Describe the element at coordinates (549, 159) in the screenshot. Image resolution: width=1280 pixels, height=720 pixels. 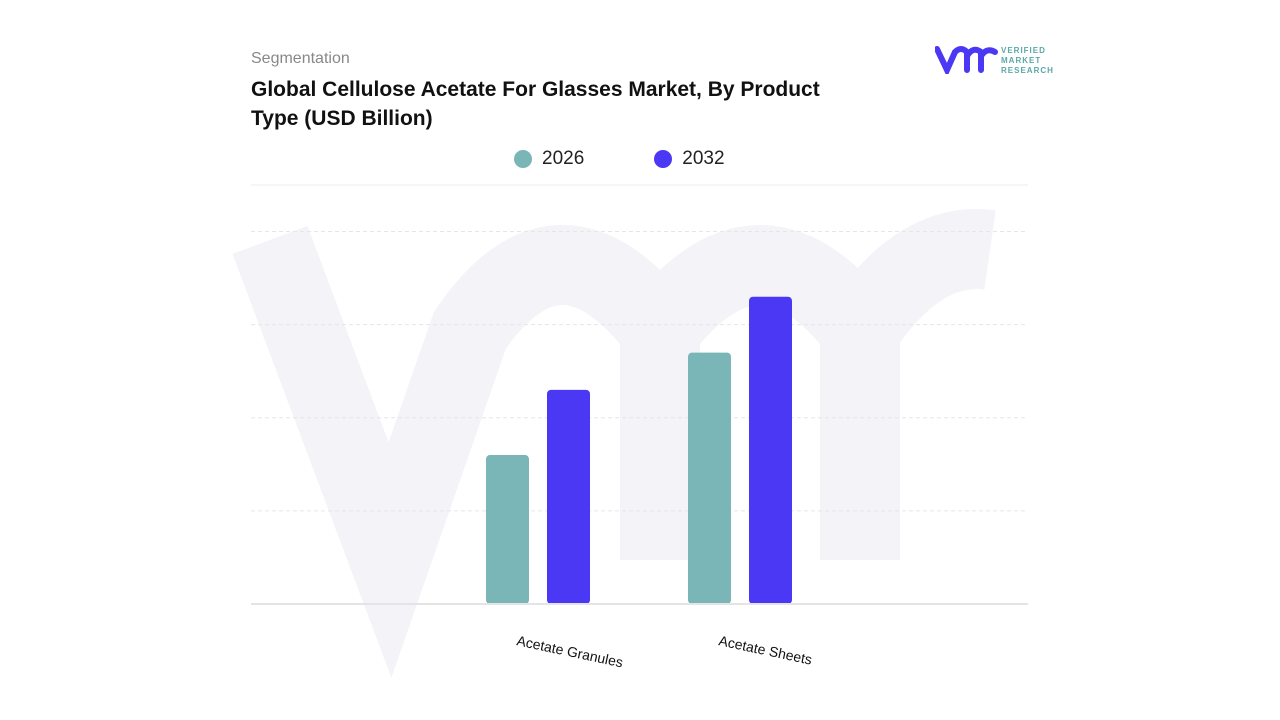
I see `legend-item-2026: 2026` at that location.